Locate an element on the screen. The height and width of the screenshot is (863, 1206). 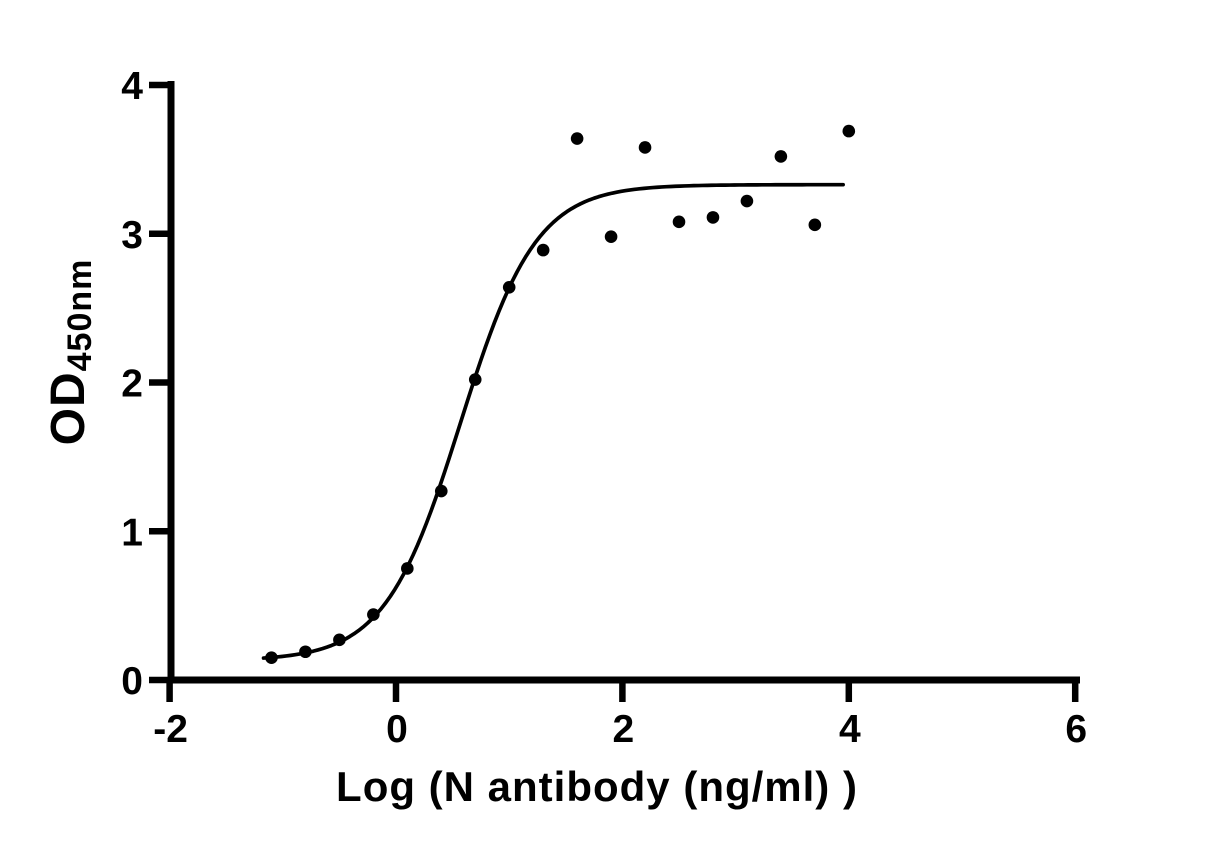
x-tick-label: 6 is located at coordinates (1076, 729).